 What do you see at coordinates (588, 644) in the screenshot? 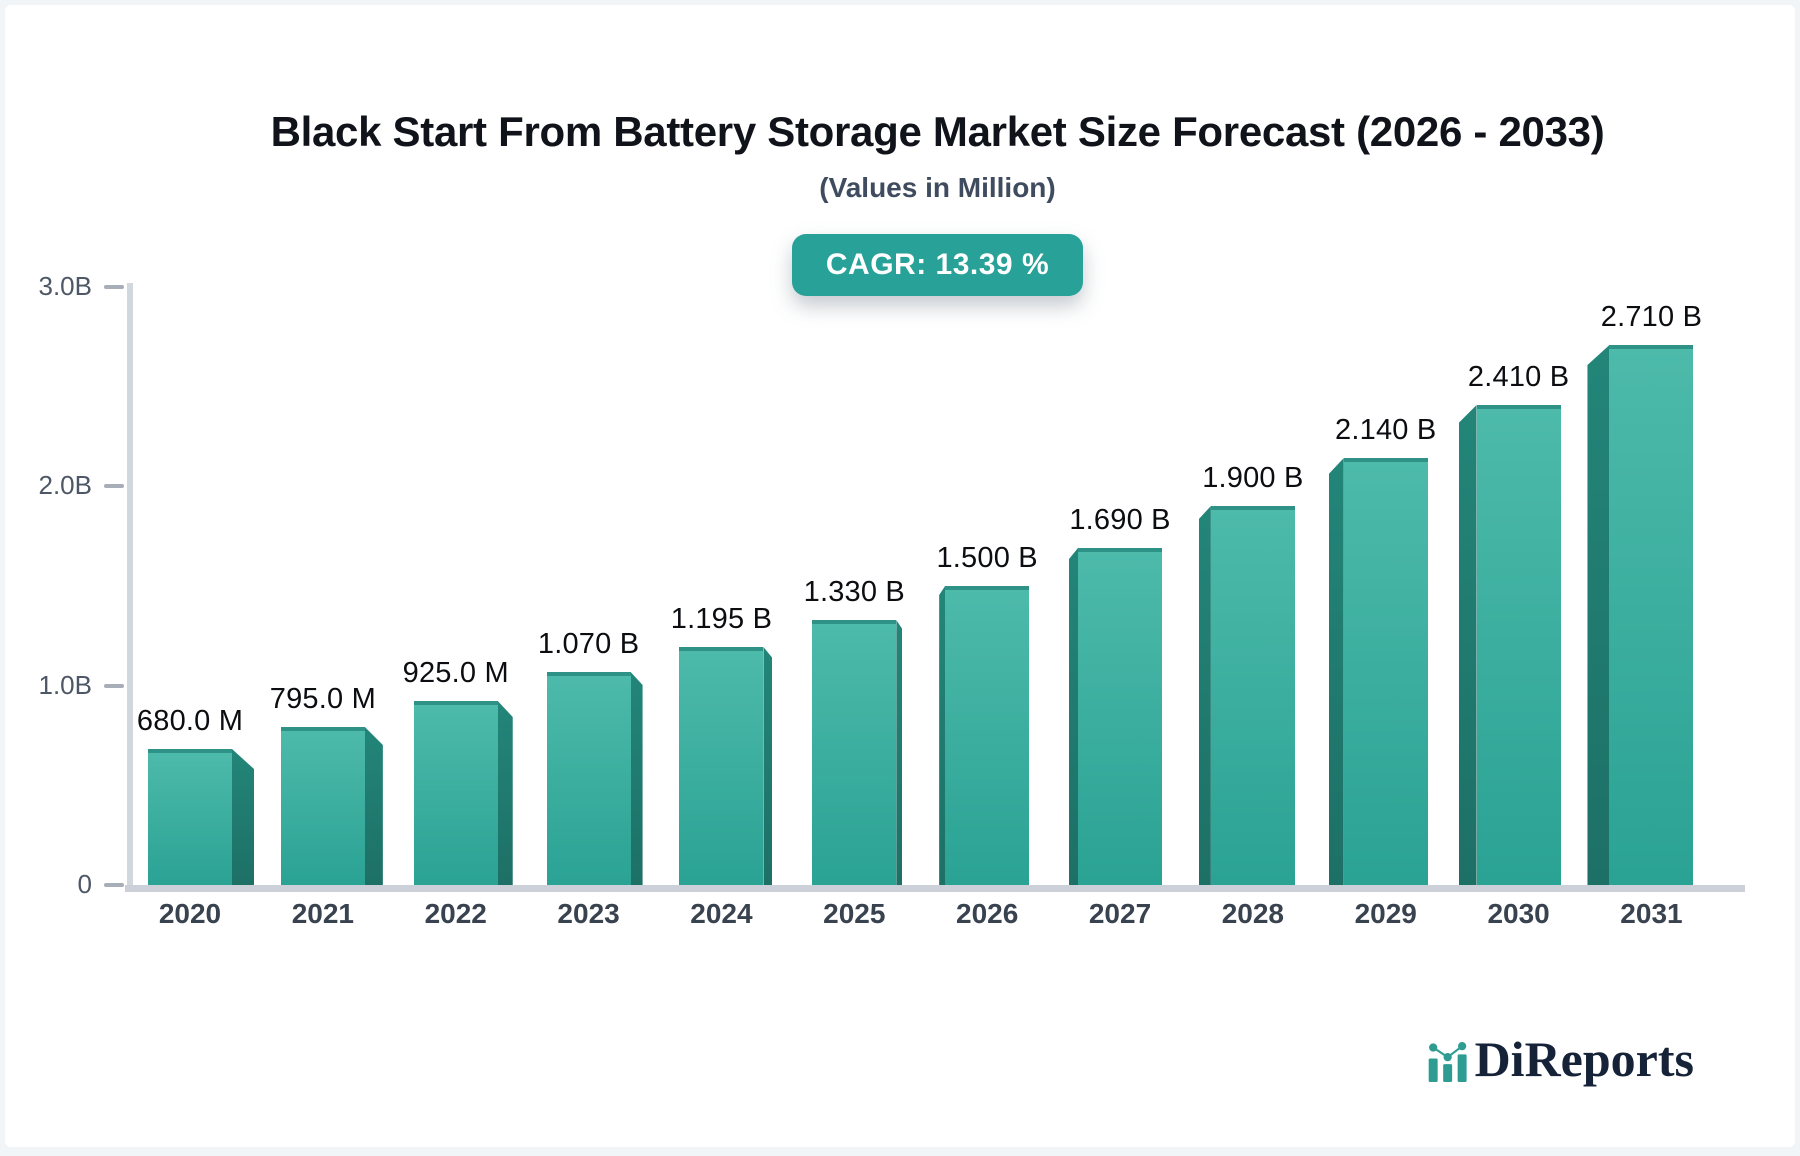
I see `bar-value-label: 1.070 B` at bounding box center [588, 644].